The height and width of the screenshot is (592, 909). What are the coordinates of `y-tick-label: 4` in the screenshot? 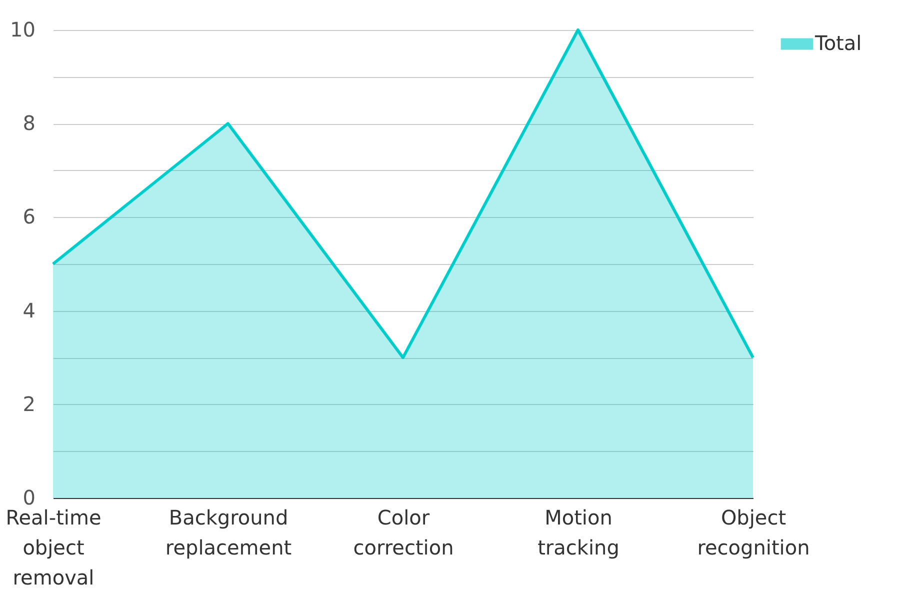 It's located at (29, 310).